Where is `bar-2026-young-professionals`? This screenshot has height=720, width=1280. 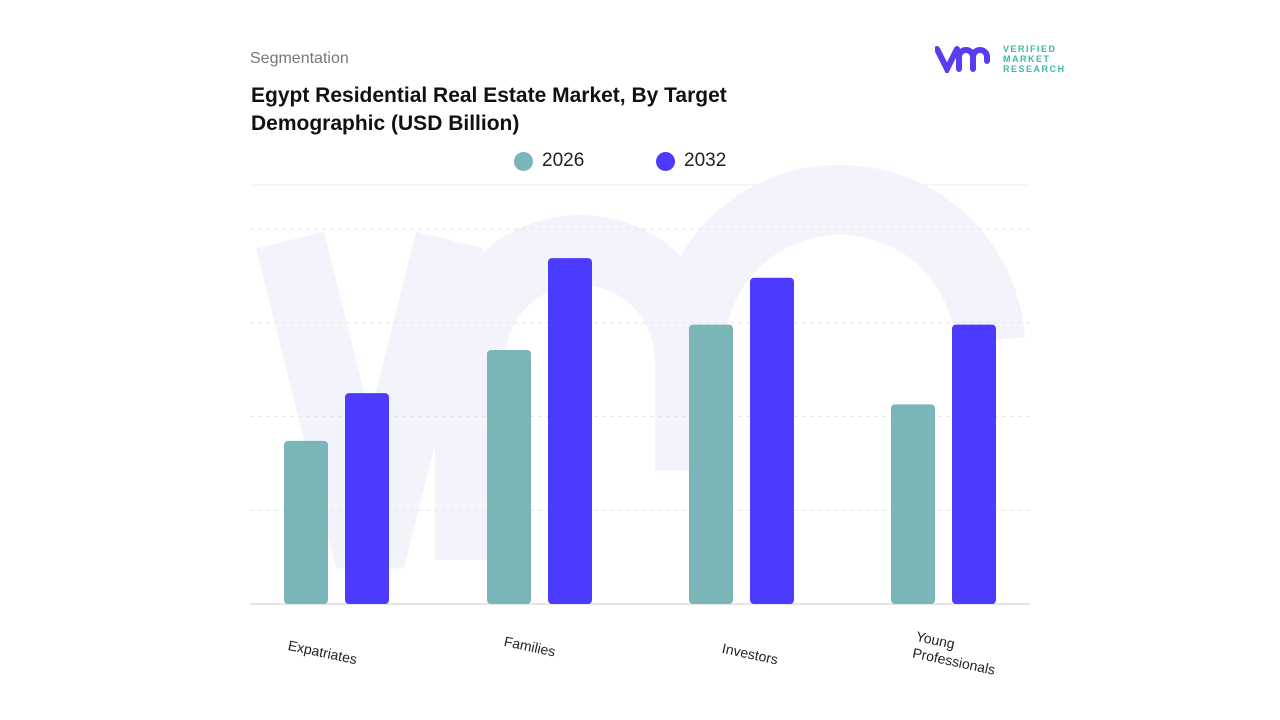
bar-2026-young-professionals is located at coordinates (913, 504).